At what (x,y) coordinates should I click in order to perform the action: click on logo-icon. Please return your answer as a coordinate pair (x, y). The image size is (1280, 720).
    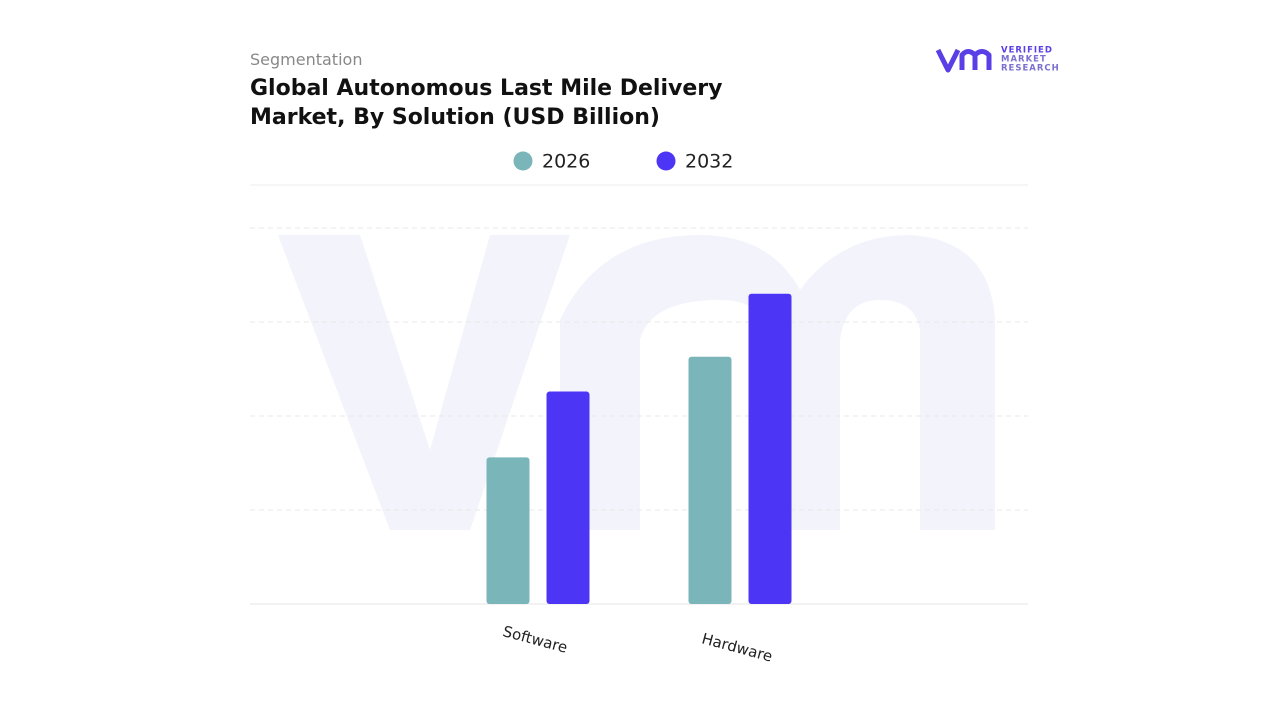
    Looking at the image, I should click on (963, 60).